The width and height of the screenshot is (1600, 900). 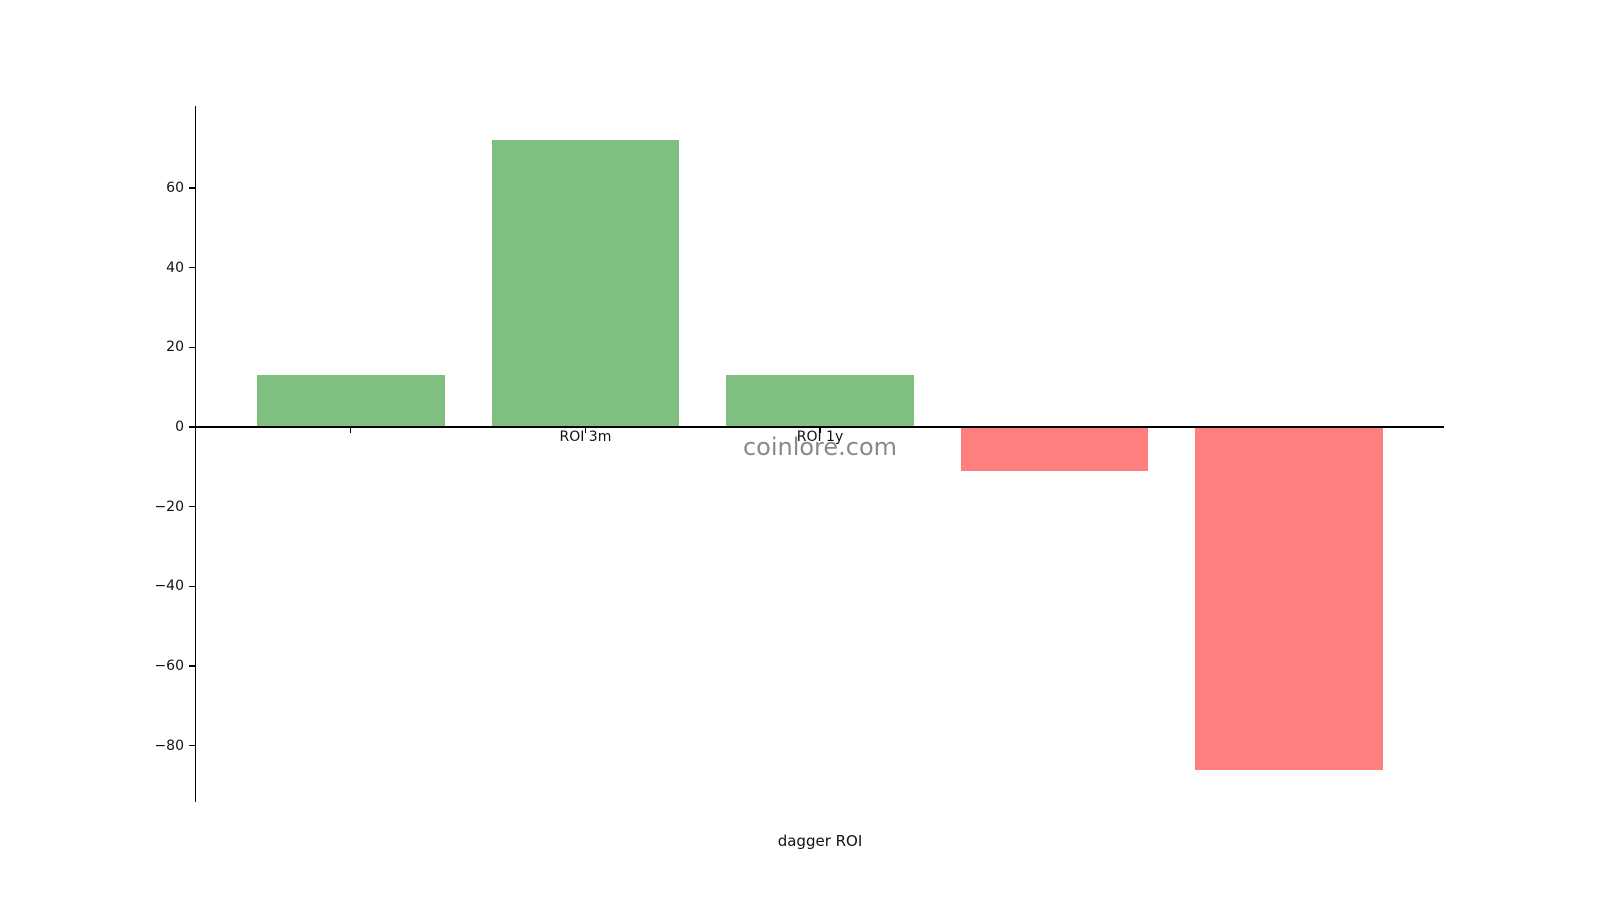 I want to click on y-tick-label: −20, so click(x=169, y=506).